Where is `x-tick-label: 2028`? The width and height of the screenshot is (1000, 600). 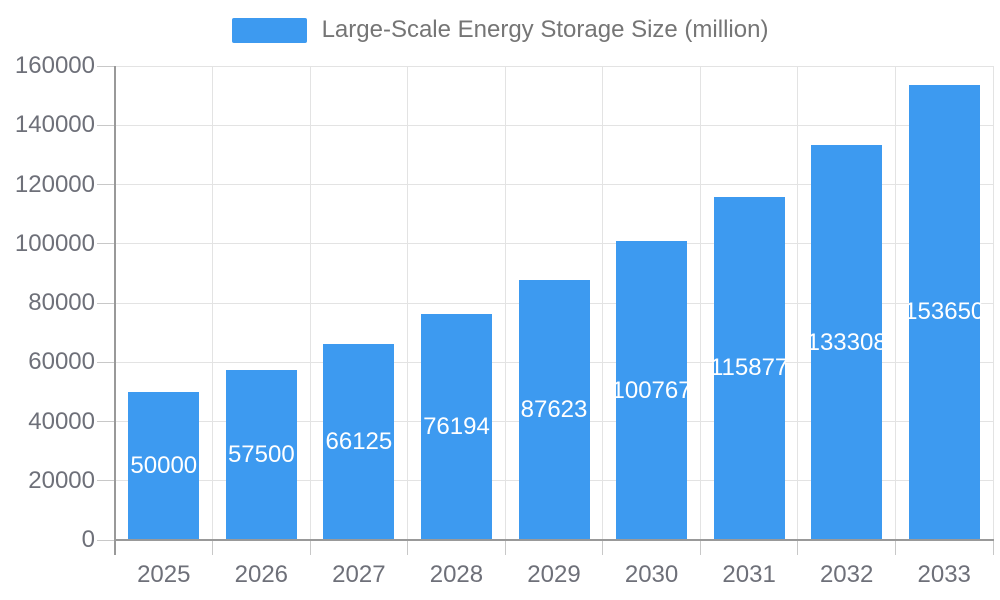
x-tick-label: 2028 is located at coordinates (456, 574).